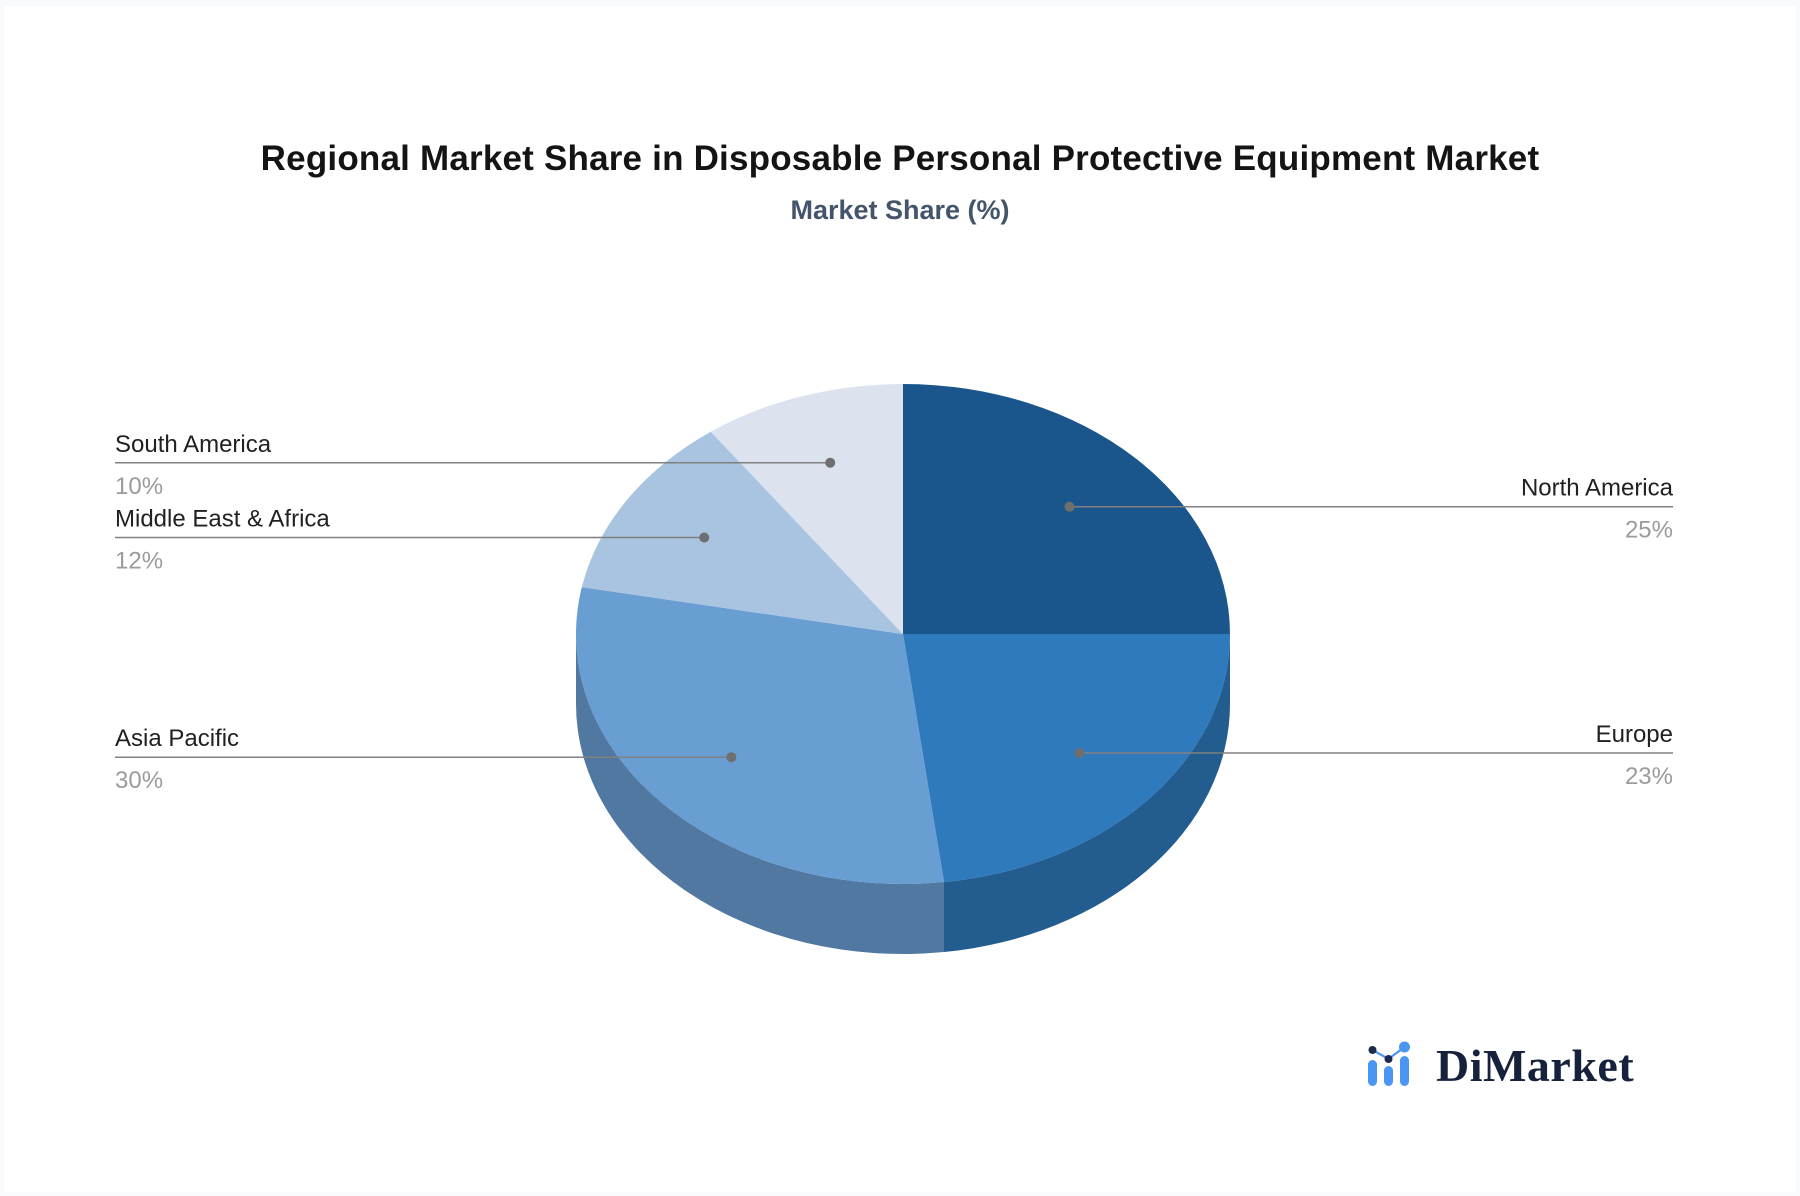 The height and width of the screenshot is (1196, 1800). I want to click on pie-slice-side-asia-pacific, so click(760, 794).